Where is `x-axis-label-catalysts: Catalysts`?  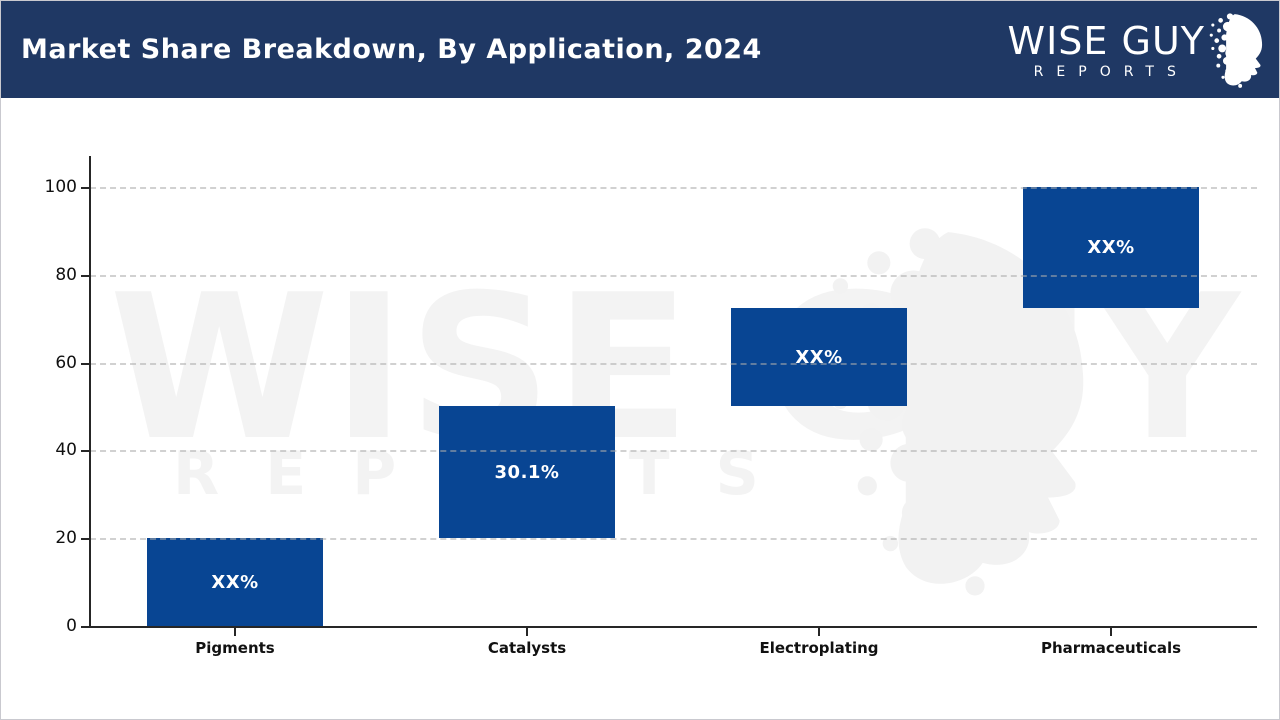 x-axis-label-catalysts: Catalysts is located at coordinates (527, 648).